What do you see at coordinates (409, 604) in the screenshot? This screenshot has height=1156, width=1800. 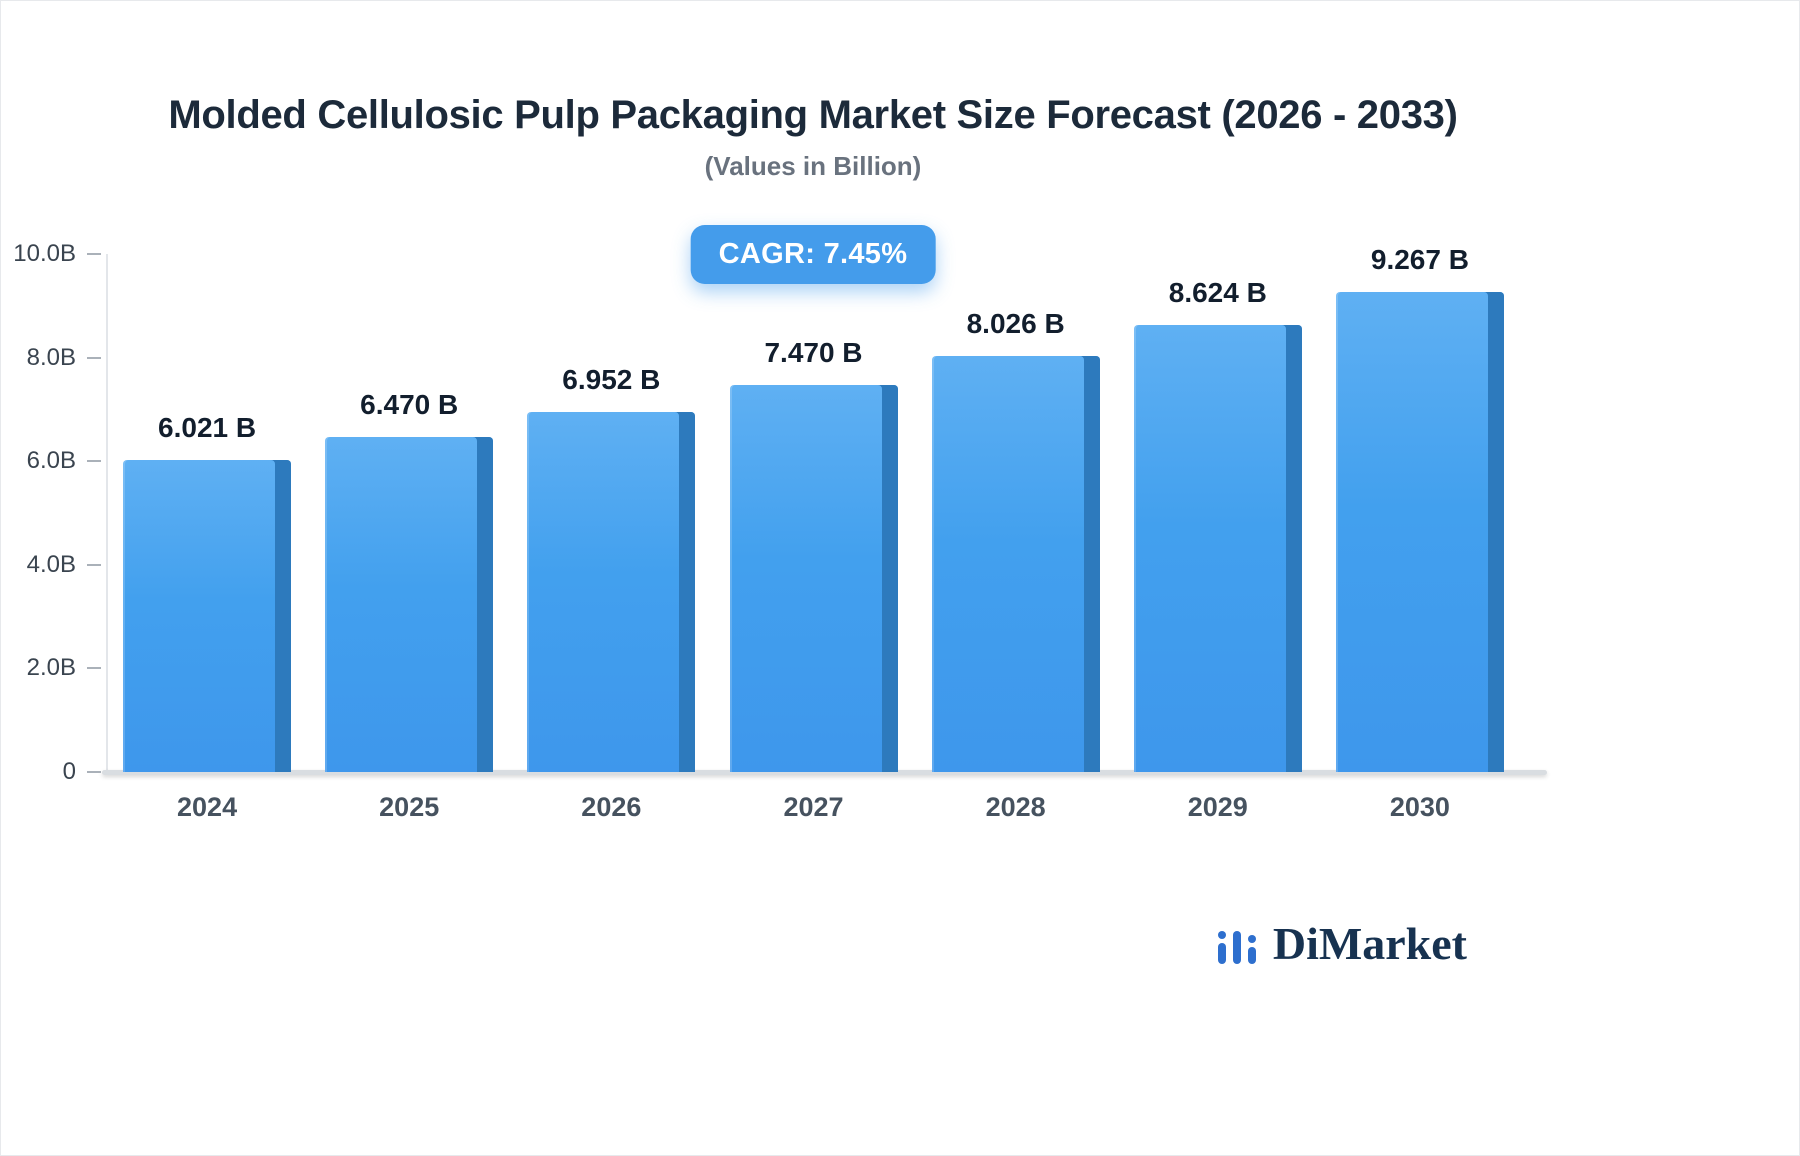 I see `bar-2025` at bounding box center [409, 604].